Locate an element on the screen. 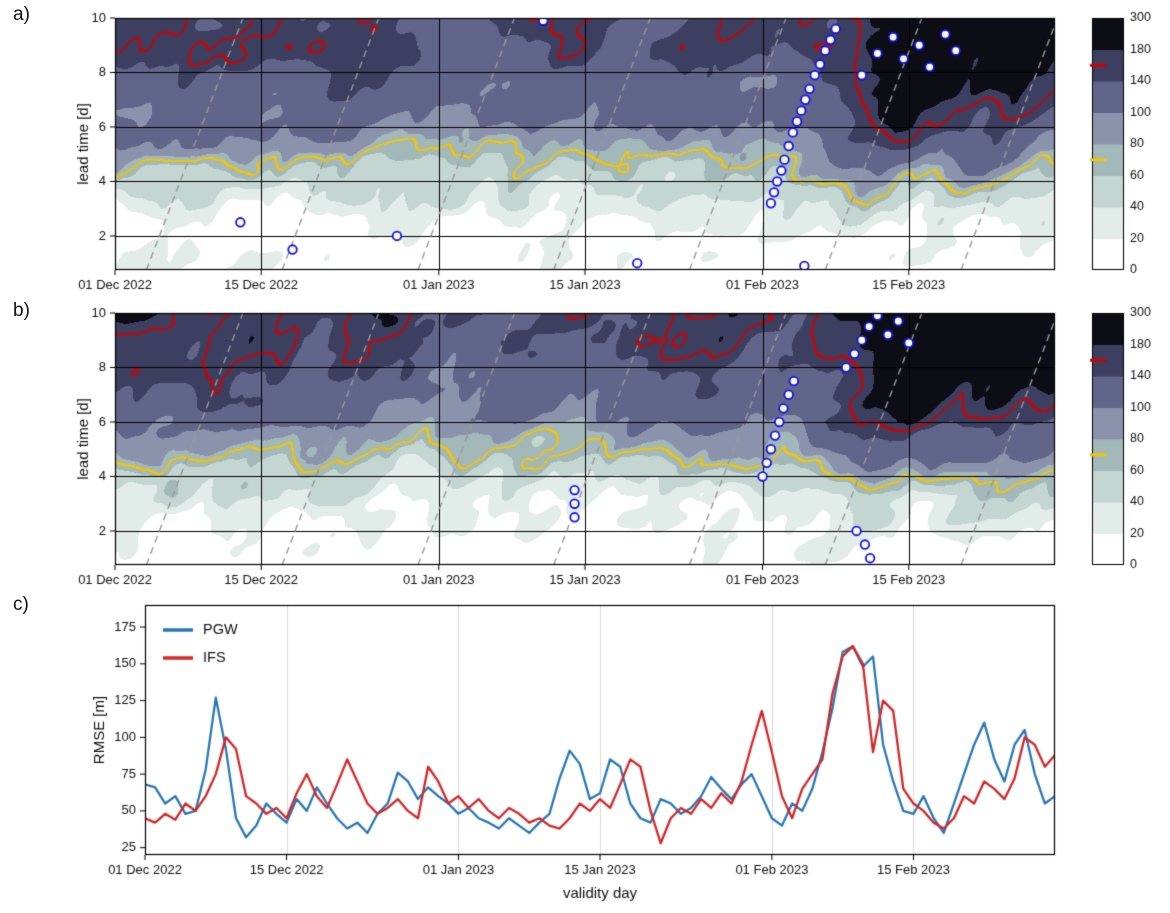 This screenshot has width=1170, height=913. panel-c-label: c) is located at coordinates (21, 604).